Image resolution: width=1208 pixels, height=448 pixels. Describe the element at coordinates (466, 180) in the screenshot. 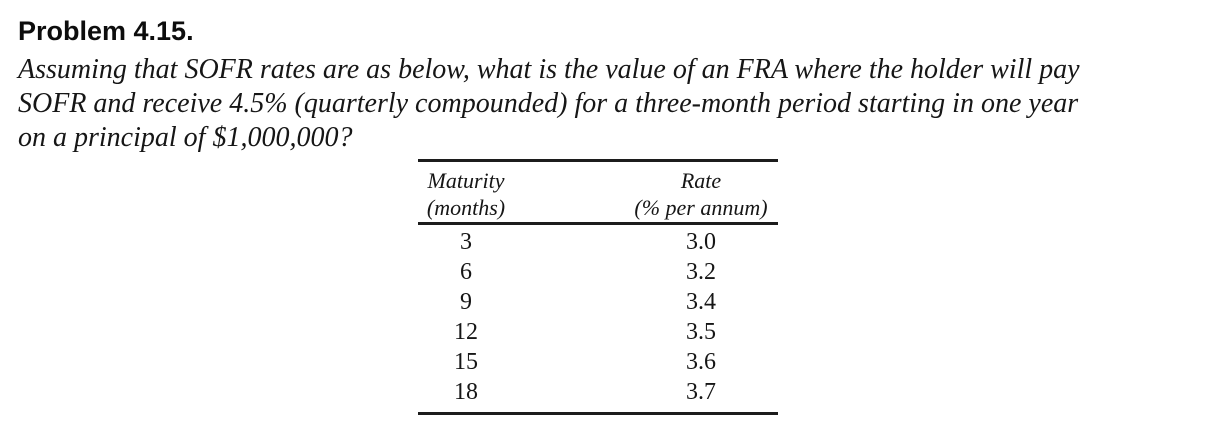

I see `maturity-header-title: Maturity` at that location.